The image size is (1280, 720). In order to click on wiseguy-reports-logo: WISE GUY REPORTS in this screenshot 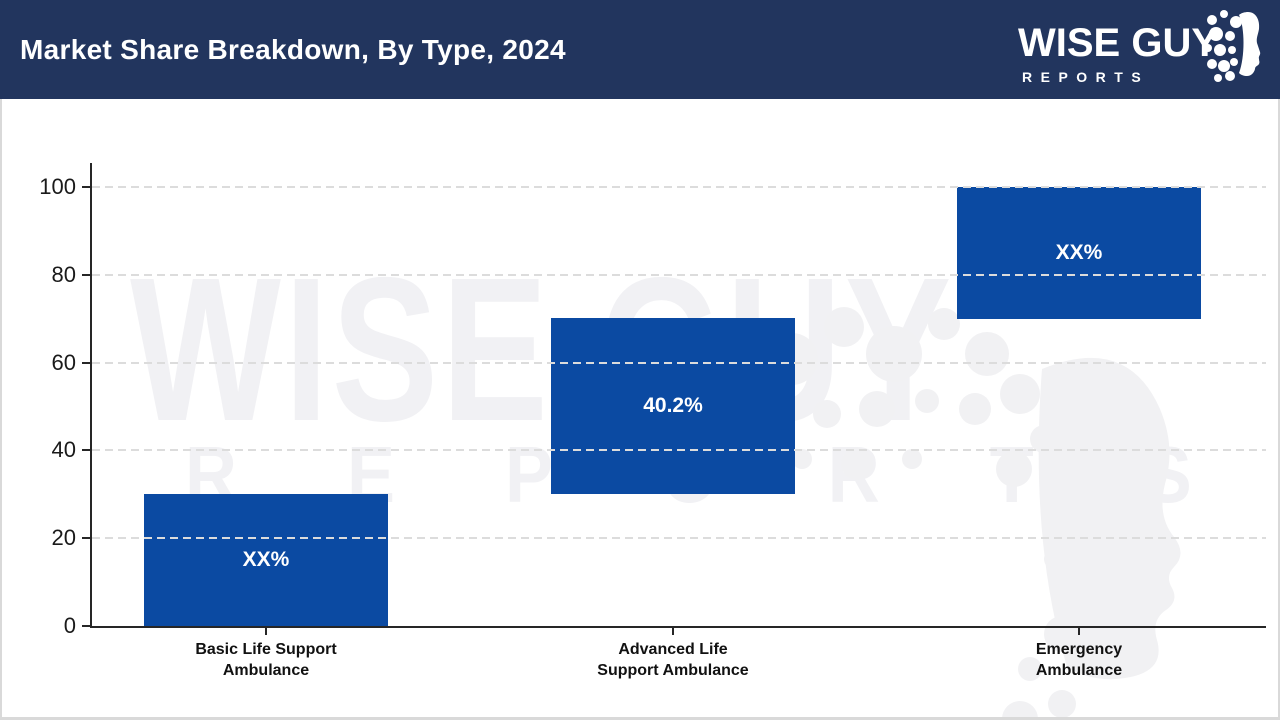, I will do `click(1139, 47)`.